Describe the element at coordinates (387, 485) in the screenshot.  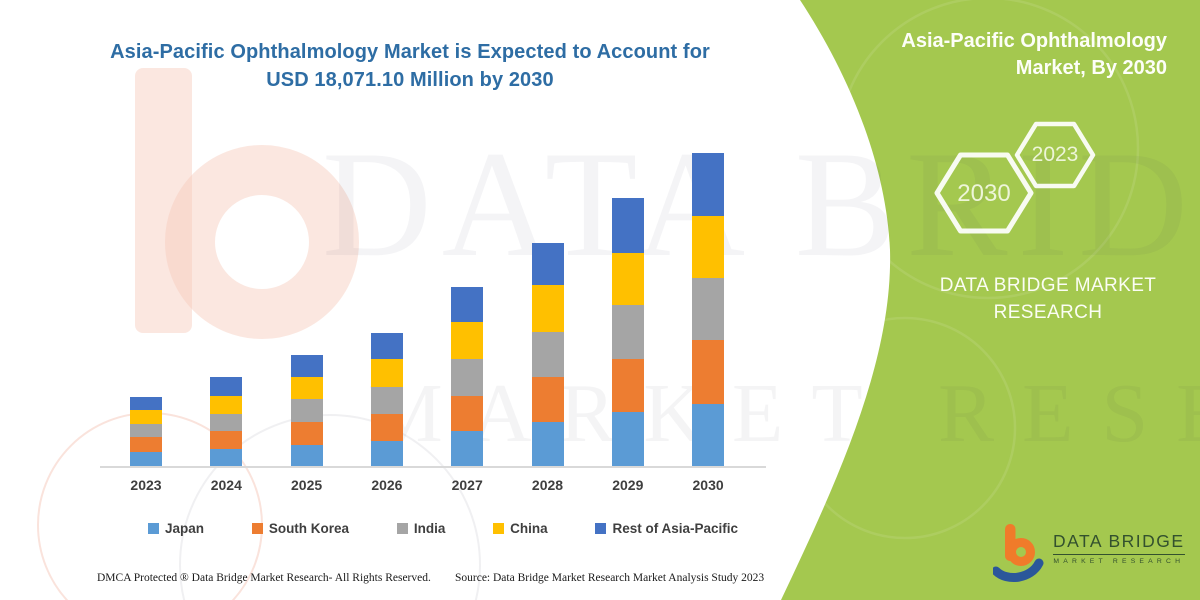
I see `x-axis-label-2026: 2026` at that location.